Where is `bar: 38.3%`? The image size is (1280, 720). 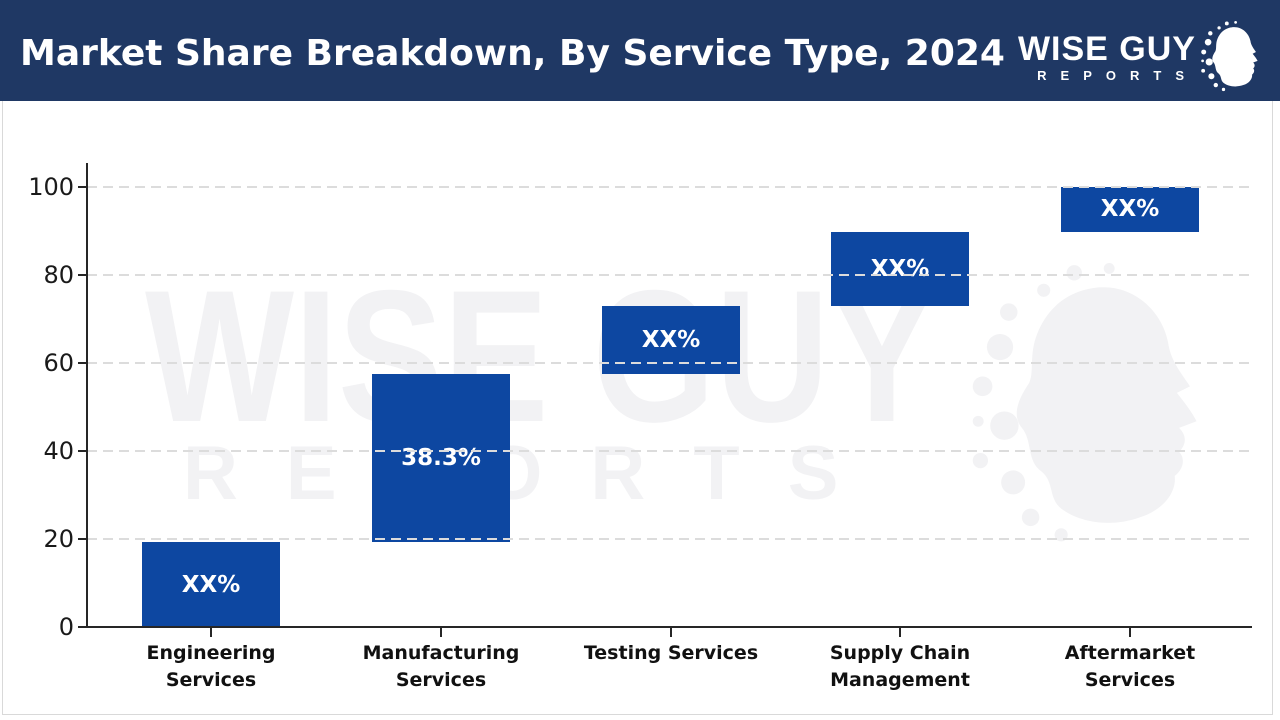 bar: 38.3% is located at coordinates (441, 458).